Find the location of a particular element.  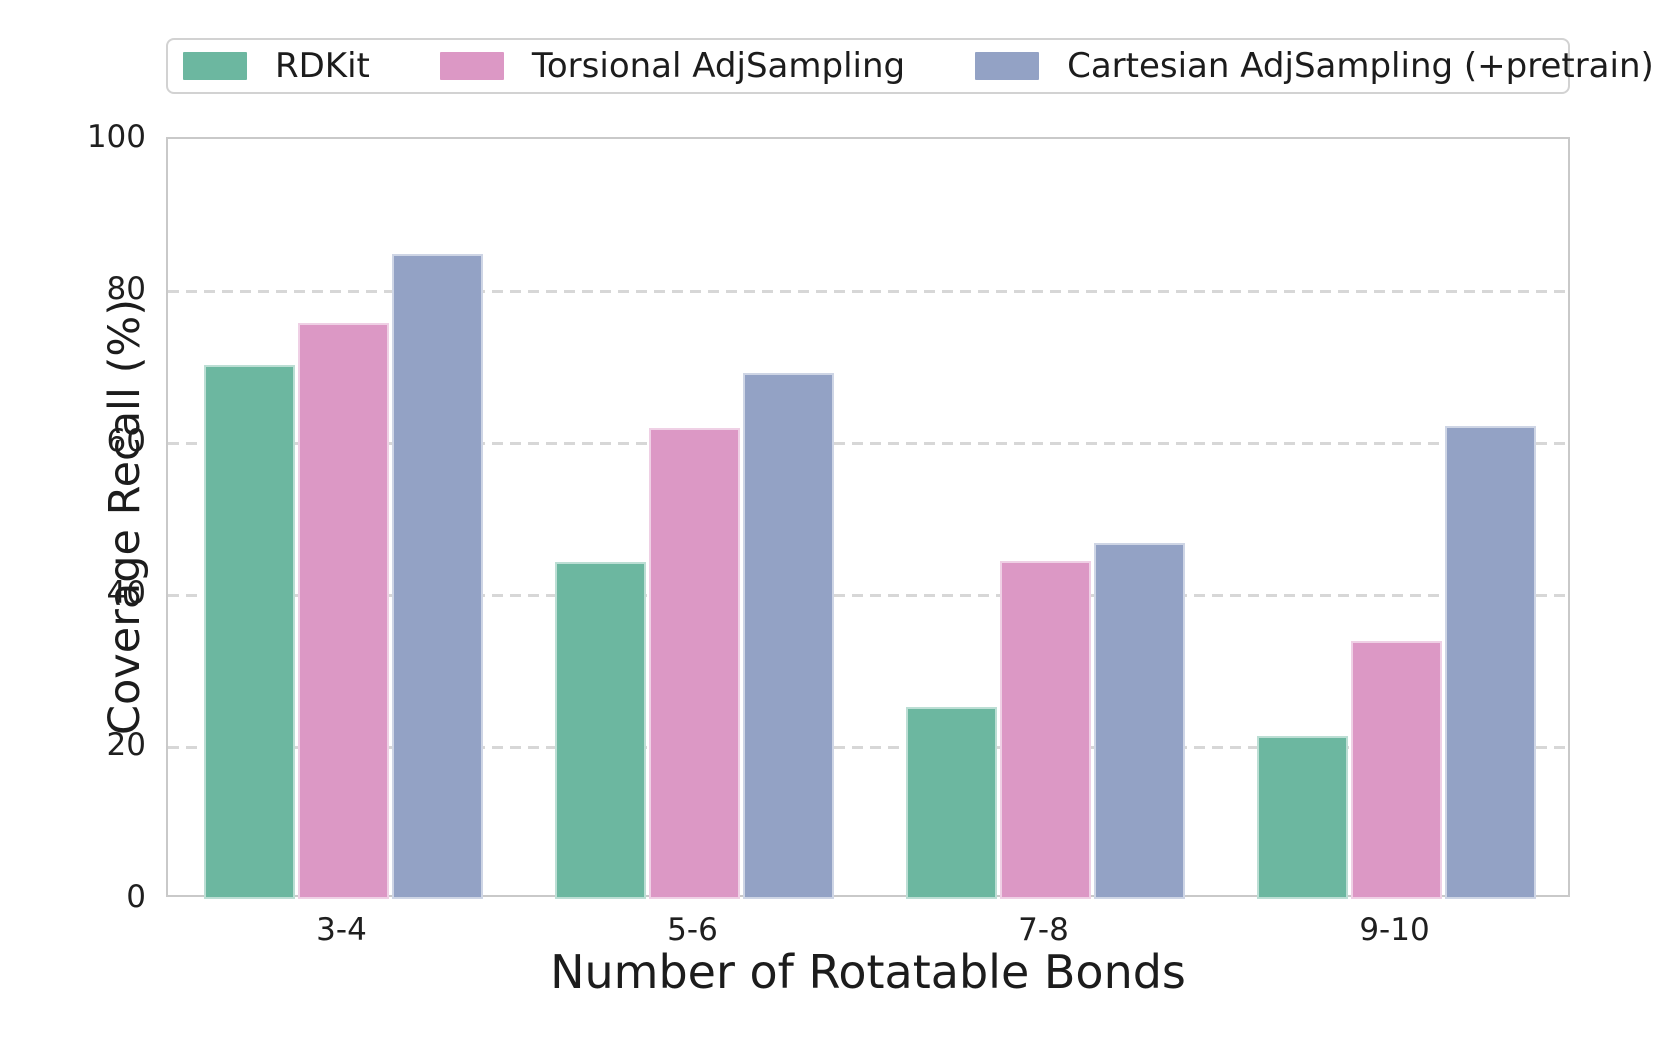

y-tick-label-40: 40 is located at coordinates (126, 593).